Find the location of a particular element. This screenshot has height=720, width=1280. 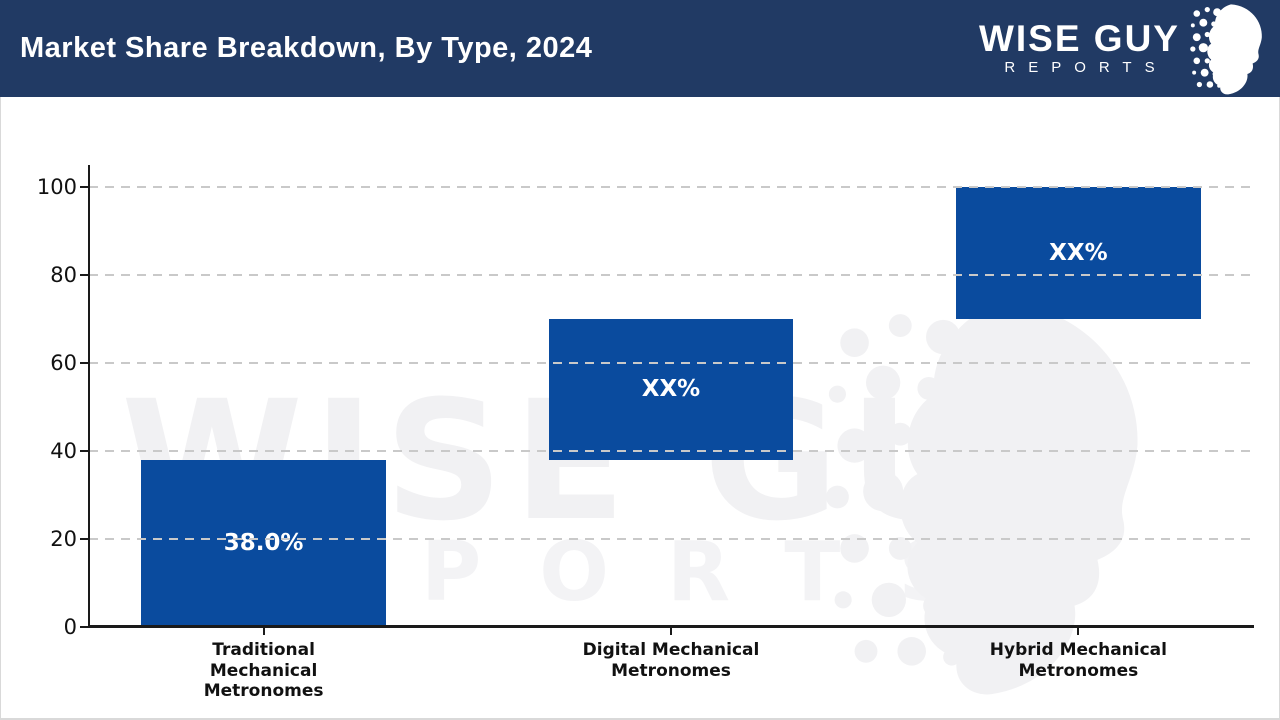

x-category-label-line: Hybrid Mechanical is located at coordinates (1078, 650).